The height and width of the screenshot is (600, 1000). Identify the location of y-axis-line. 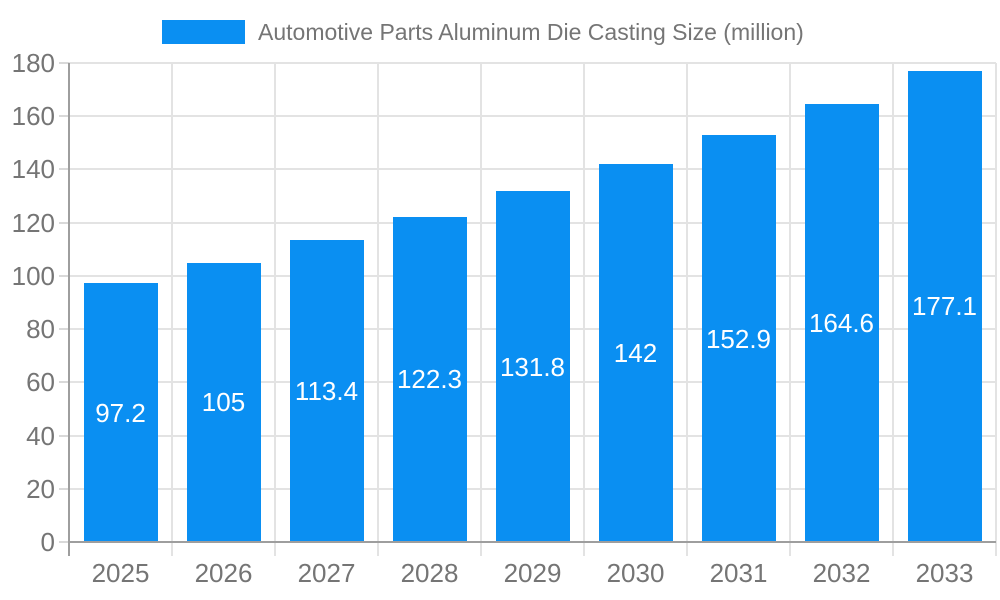
(69, 309).